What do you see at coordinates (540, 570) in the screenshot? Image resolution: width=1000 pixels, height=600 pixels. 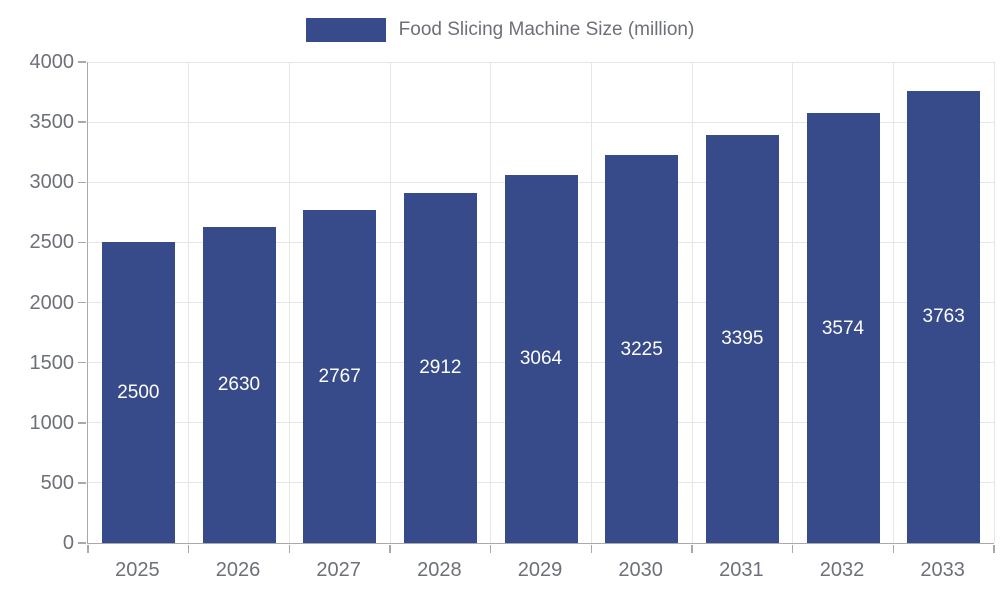 I see `x-tick-label: 2029` at bounding box center [540, 570].